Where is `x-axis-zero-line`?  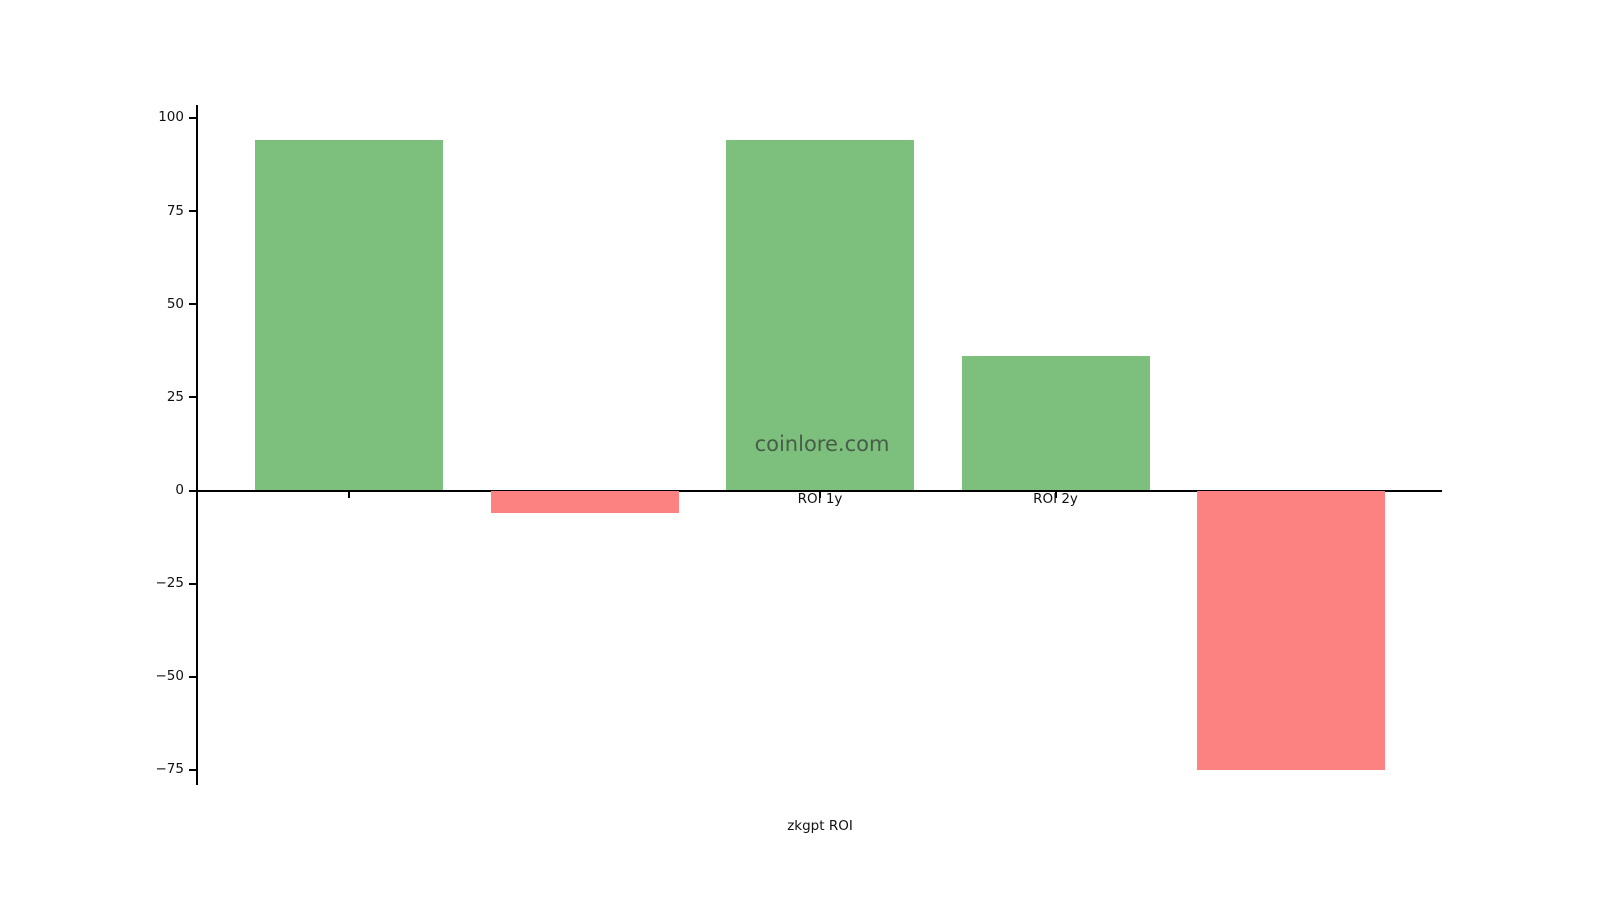 x-axis-zero-line is located at coordinates (819, 490).